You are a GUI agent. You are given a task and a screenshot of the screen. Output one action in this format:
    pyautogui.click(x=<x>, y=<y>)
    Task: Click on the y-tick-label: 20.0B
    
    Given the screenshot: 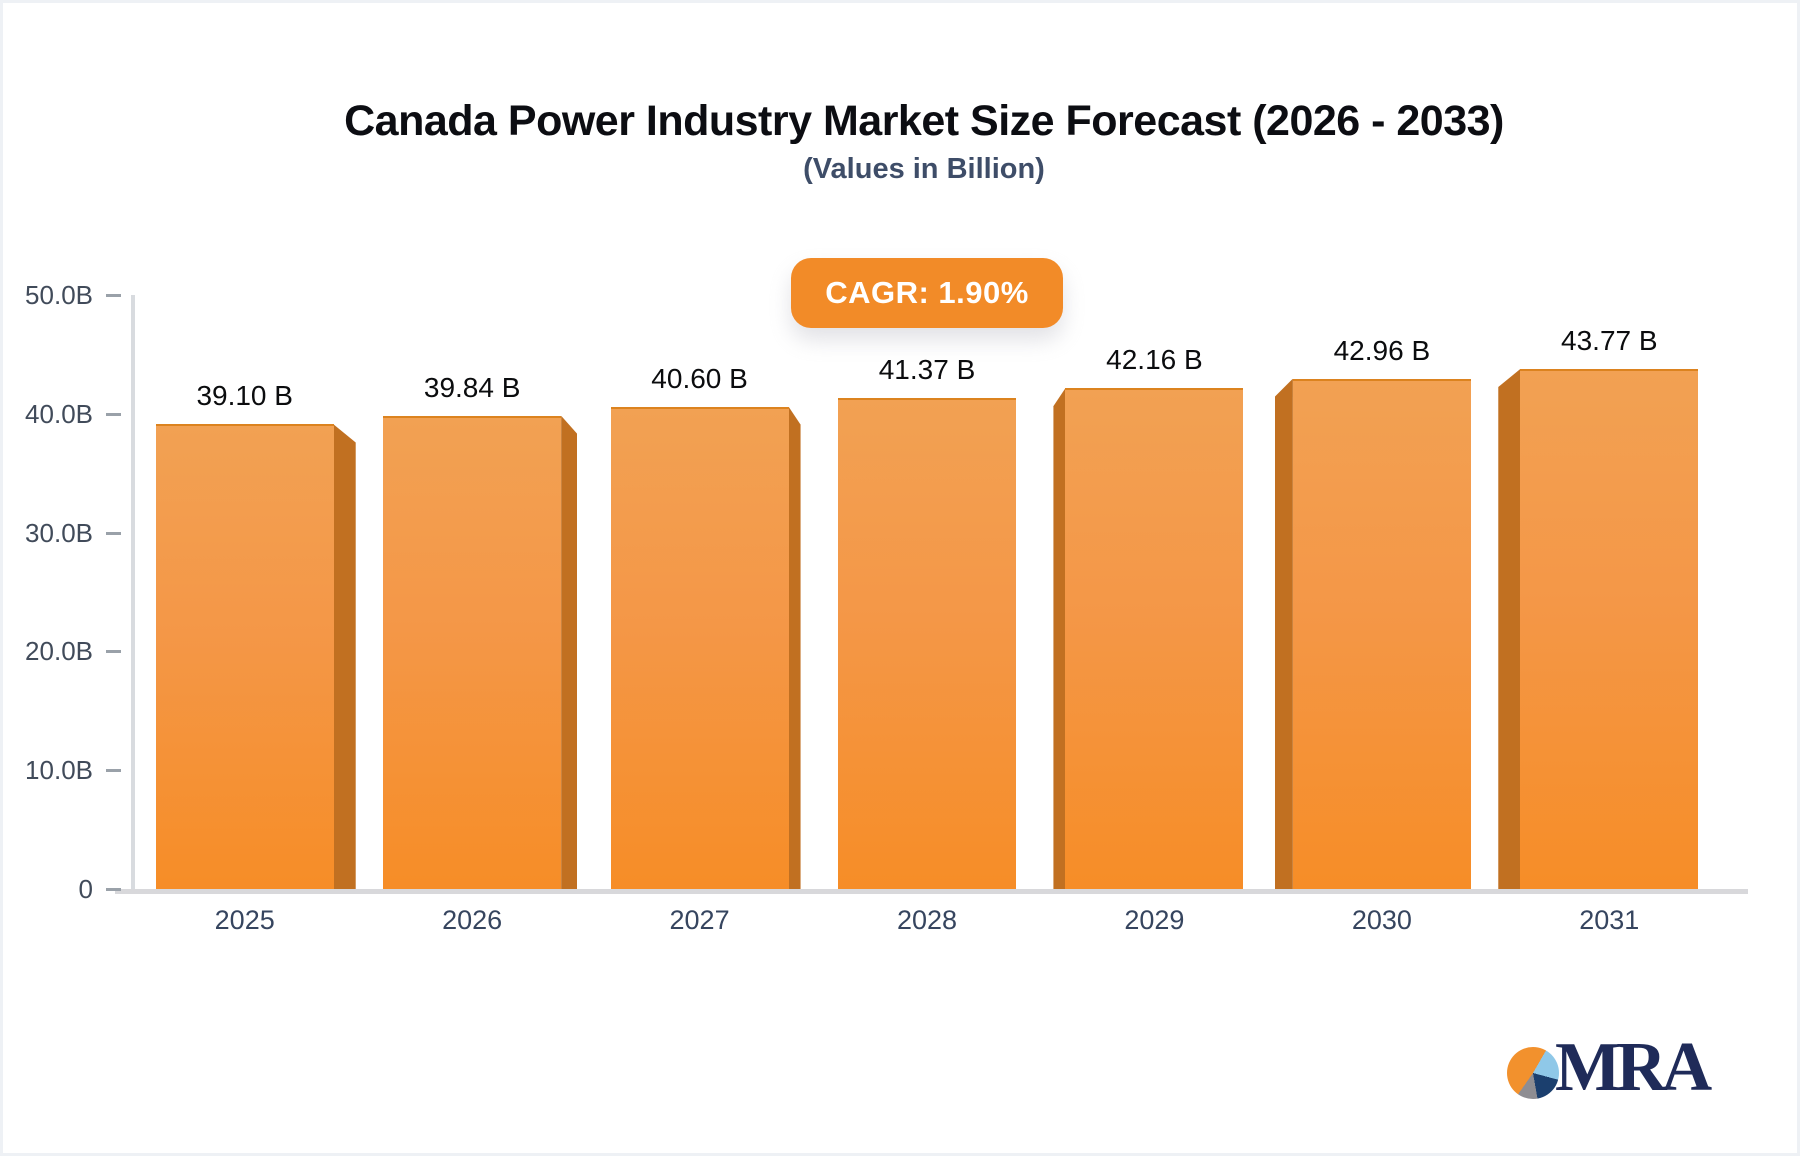 What is the action you would take?
    pyautogui.click(x=59, y=651)
    